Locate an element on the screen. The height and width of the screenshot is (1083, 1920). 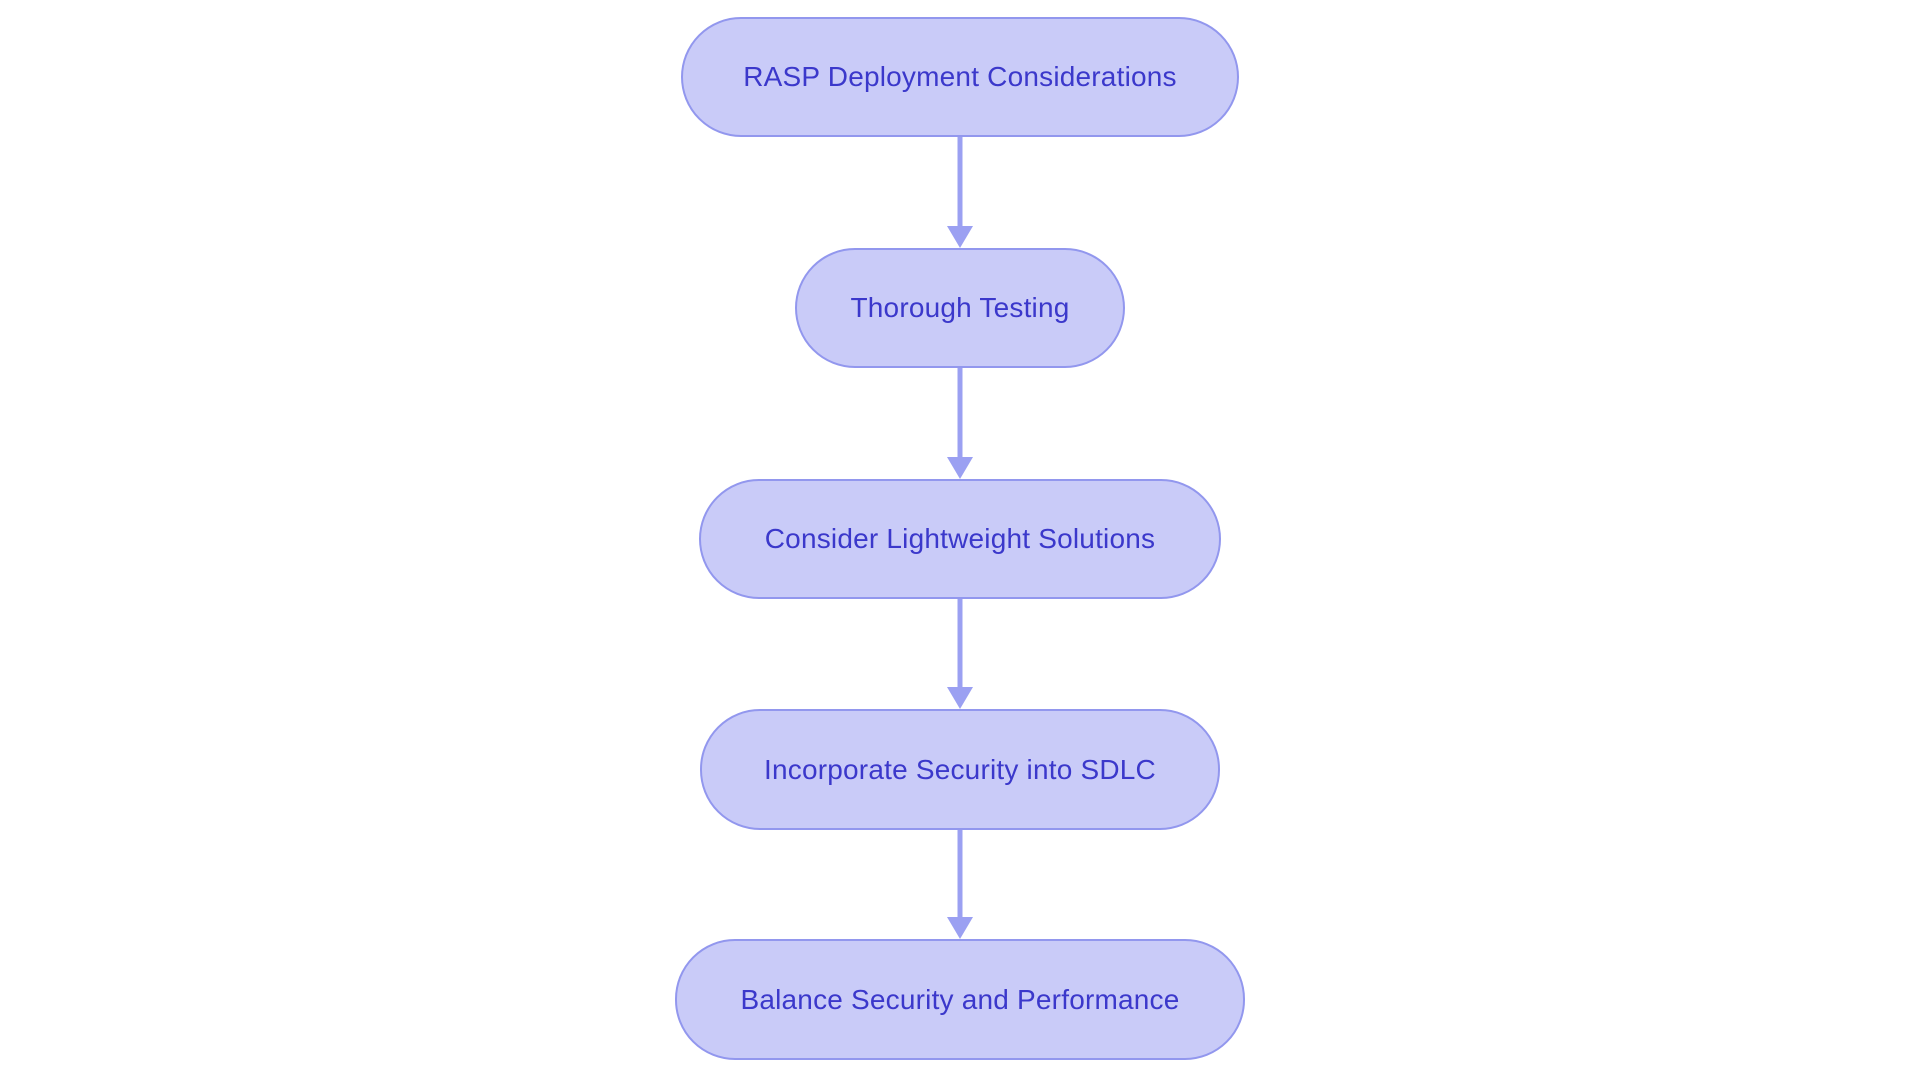
node-balance-security-and-performance: Balance Security and Performance is located at coordinates (960, 999).